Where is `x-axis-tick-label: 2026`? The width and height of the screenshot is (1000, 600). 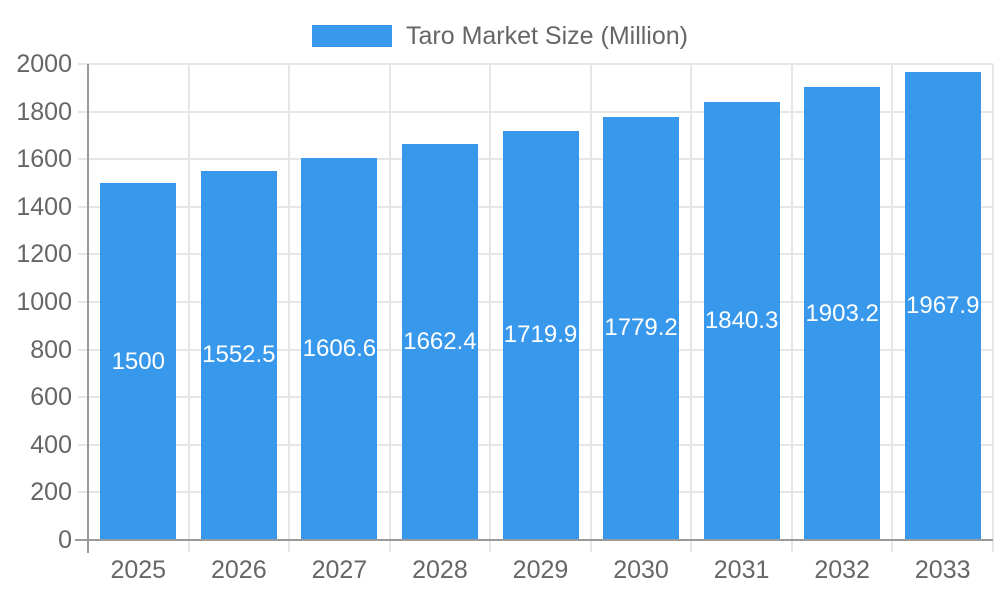
x-axis-tick-label: 2026 is located at coordinates (239, 570).